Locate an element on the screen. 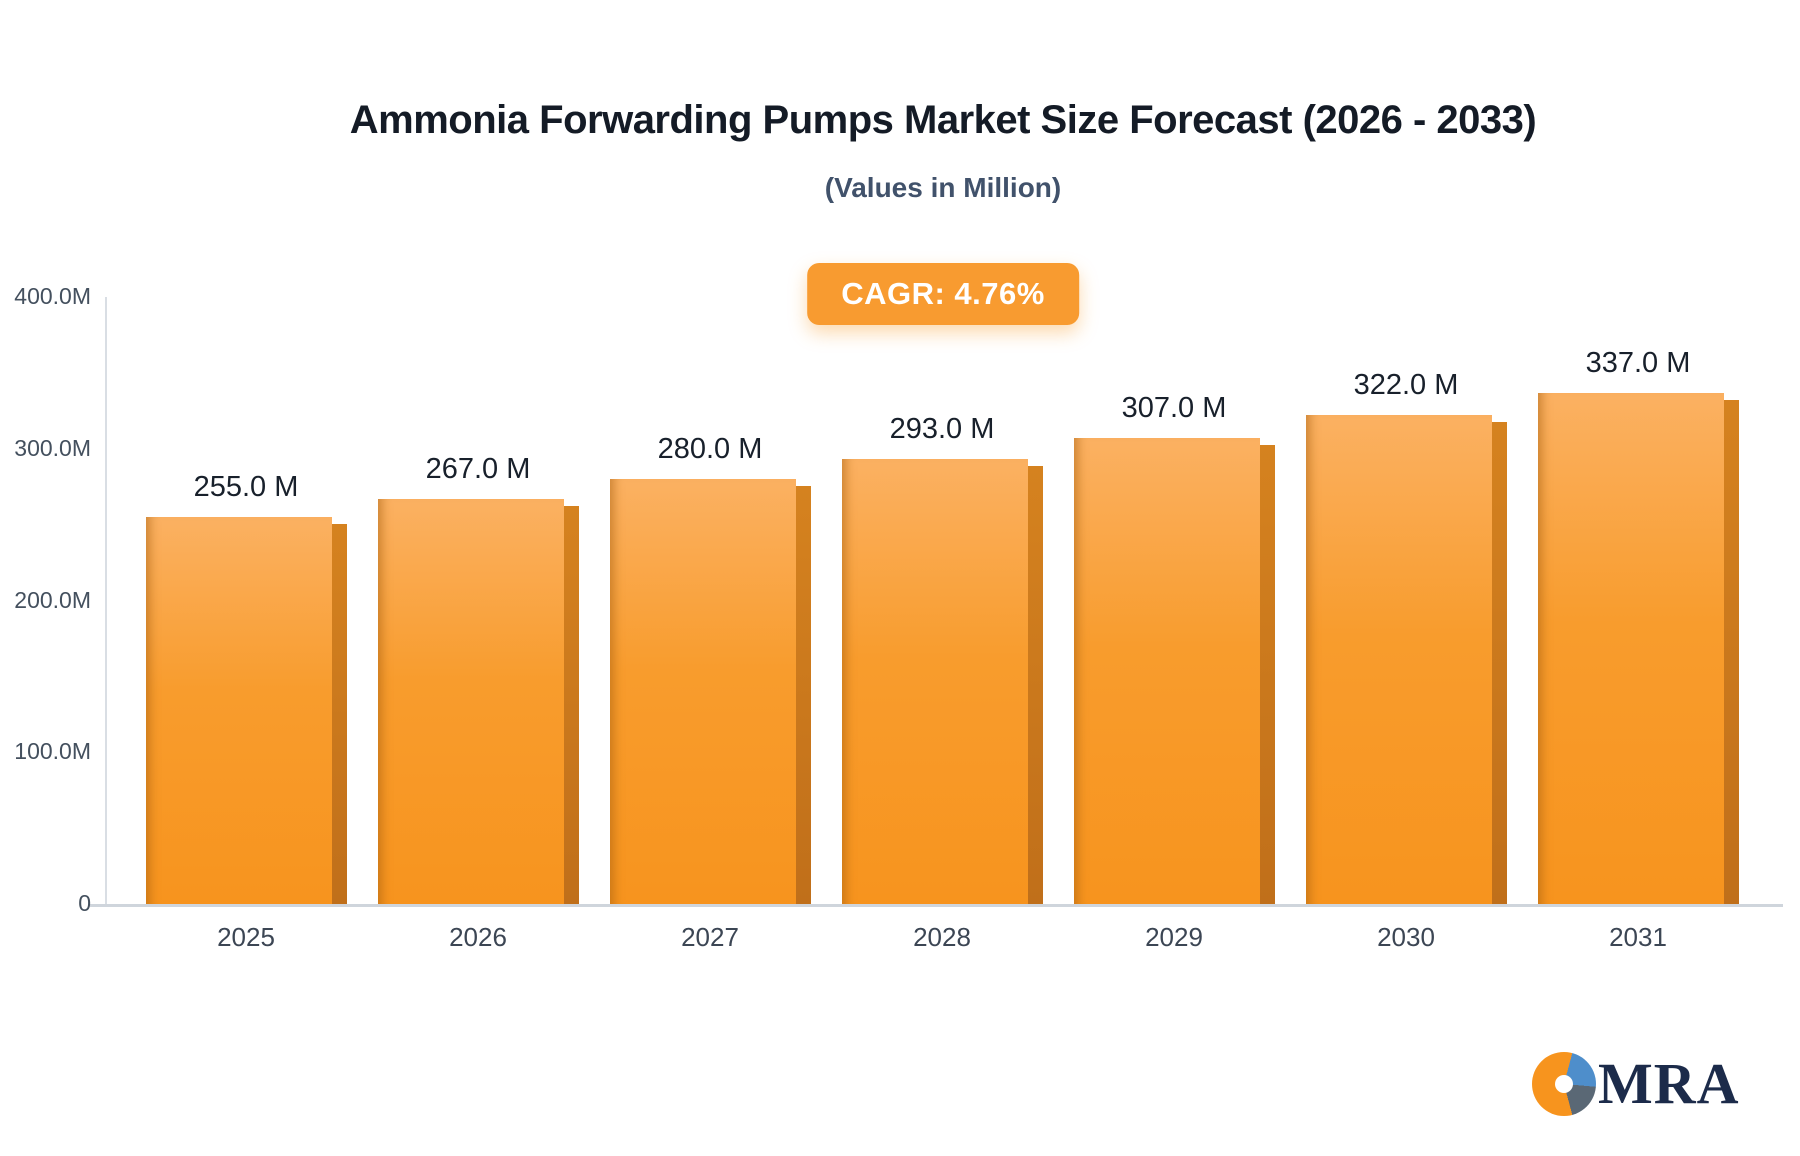  x-axis-label: 2026 is located at coordinates (478, 937).